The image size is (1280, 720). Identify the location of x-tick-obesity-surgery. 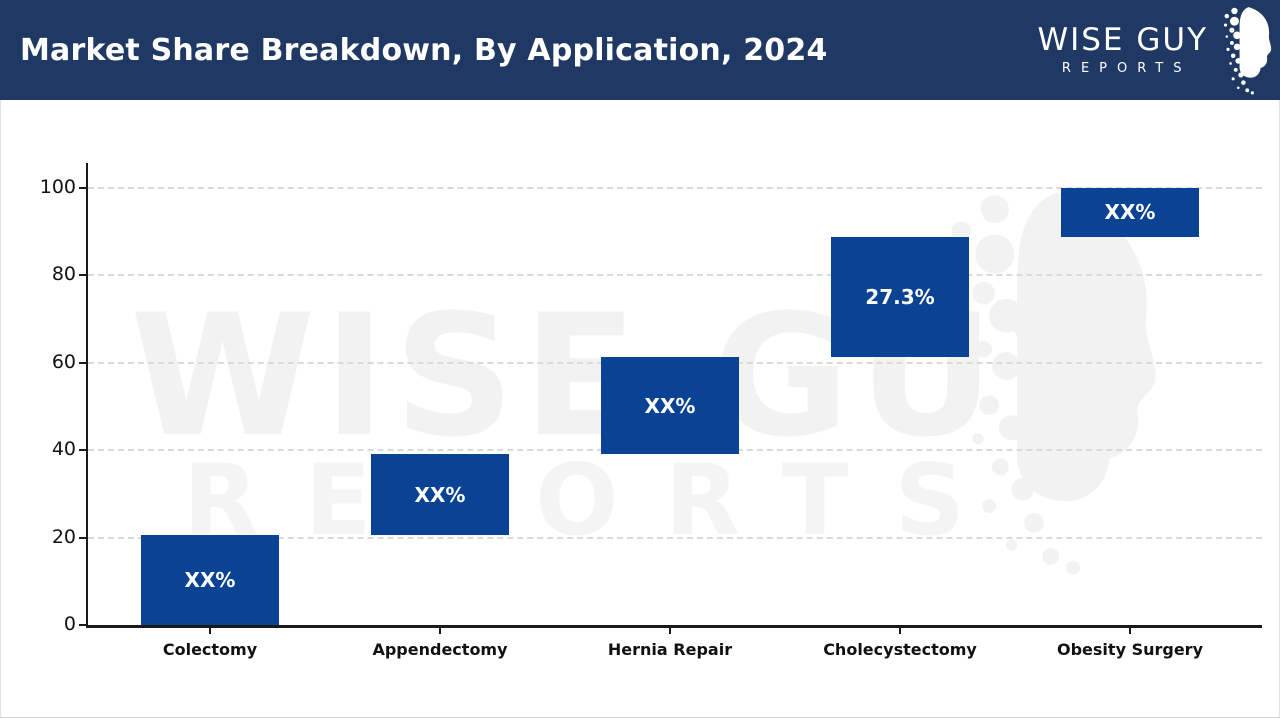
(1130, 631).